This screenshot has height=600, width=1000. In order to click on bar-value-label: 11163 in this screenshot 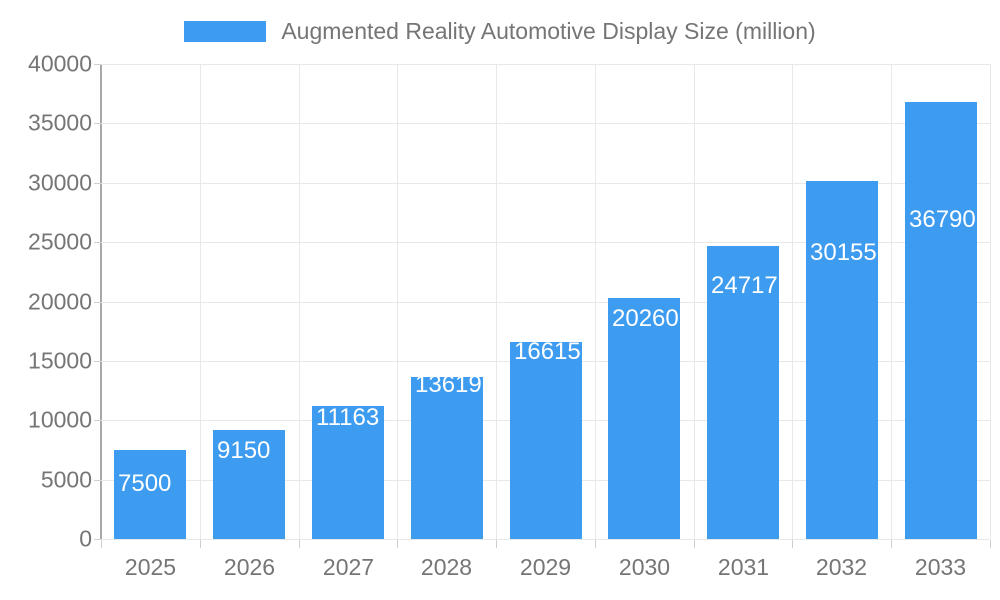, I will do `click(348, 417)`.